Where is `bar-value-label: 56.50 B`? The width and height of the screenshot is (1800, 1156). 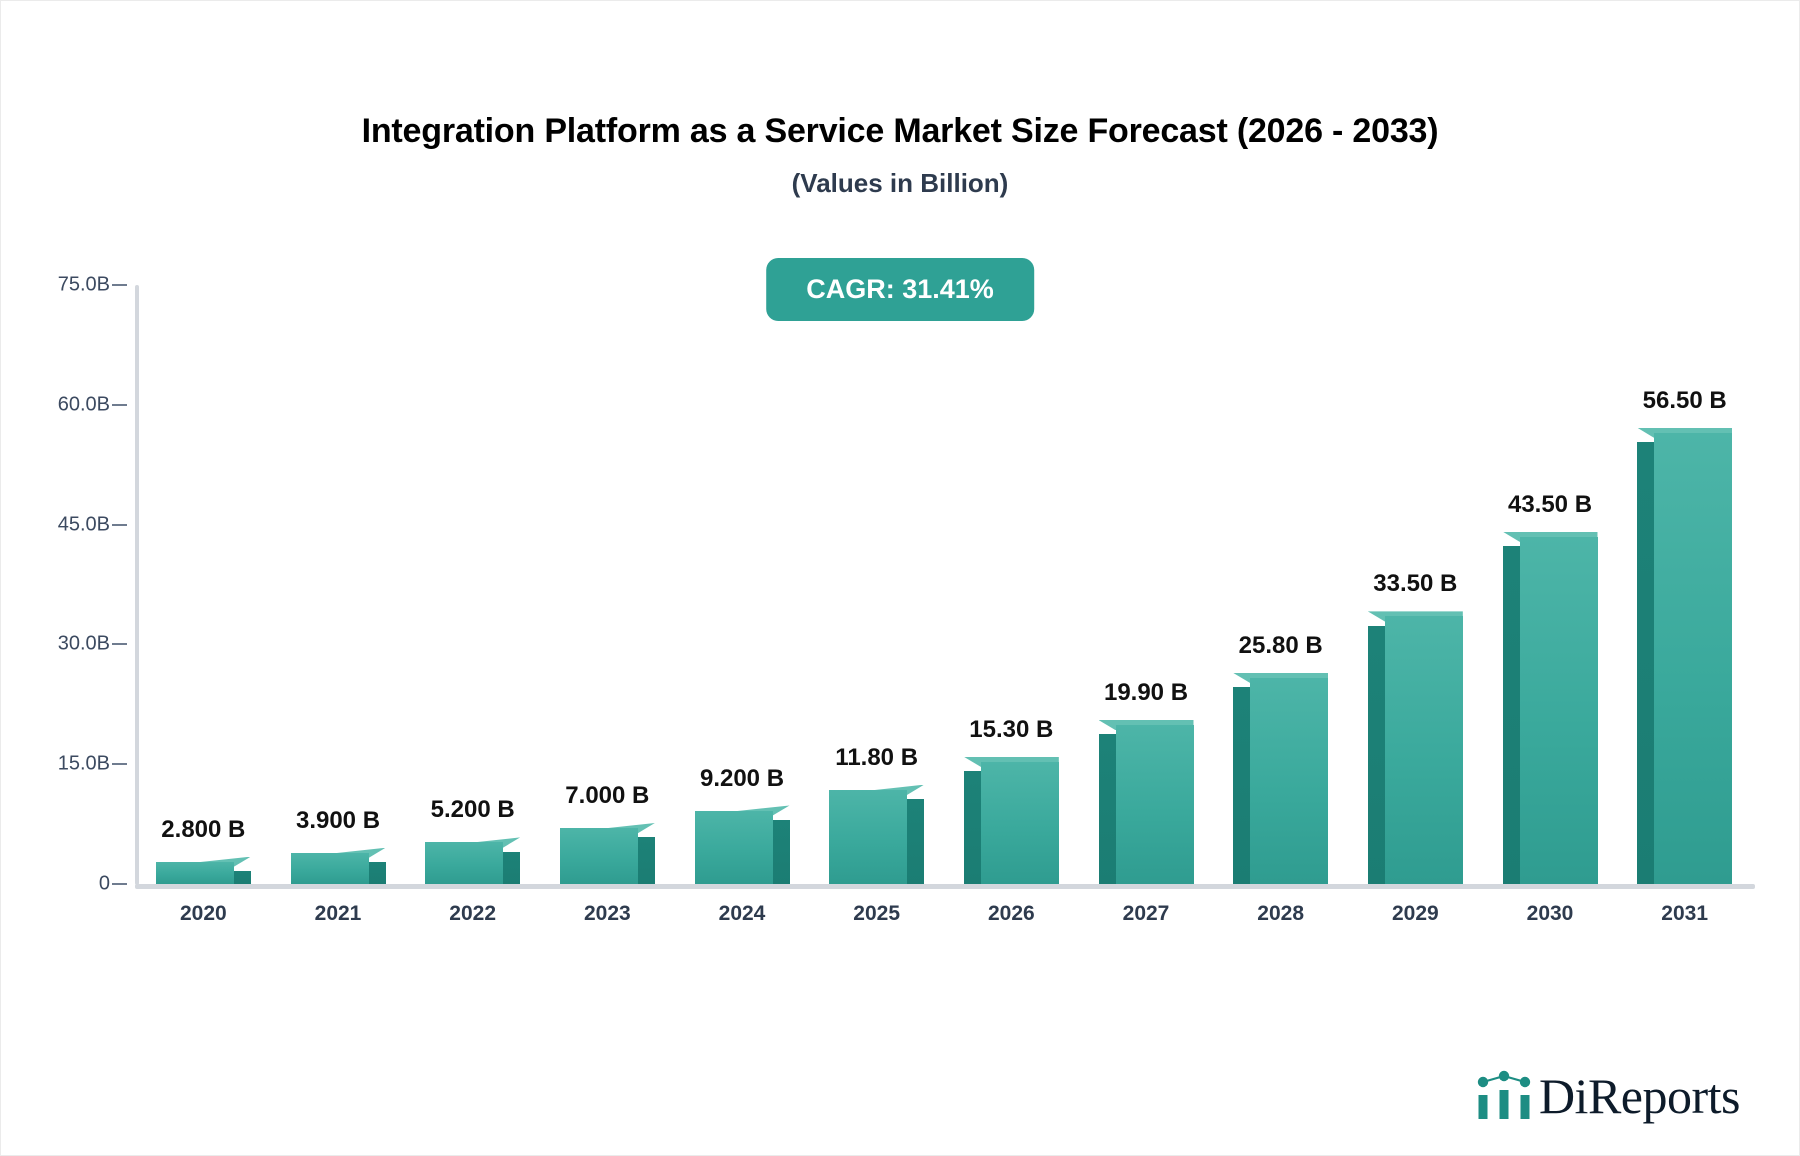 bar-value-label: 56.50 B is located at coordinates (1684, 400).